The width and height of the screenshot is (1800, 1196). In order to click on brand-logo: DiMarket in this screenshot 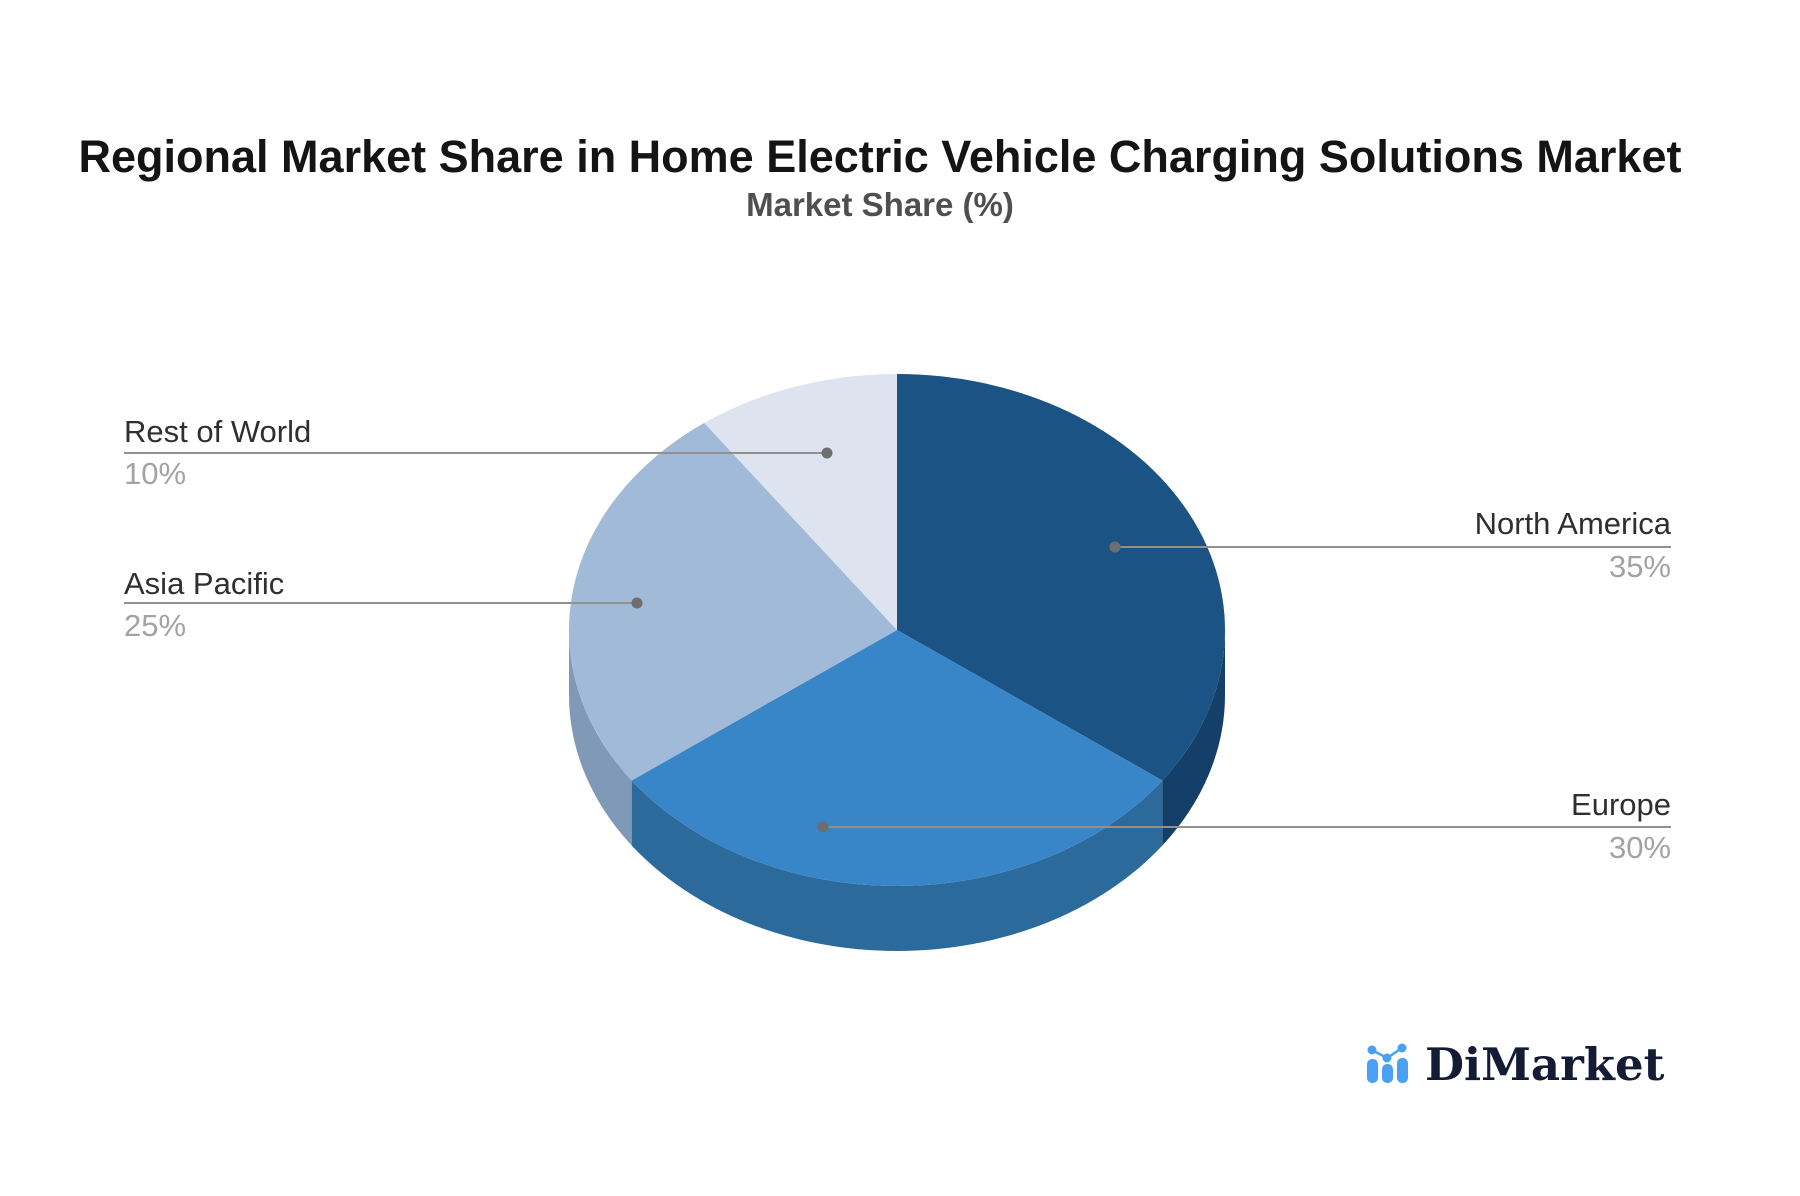, I will do `click(1513, 1065)`.